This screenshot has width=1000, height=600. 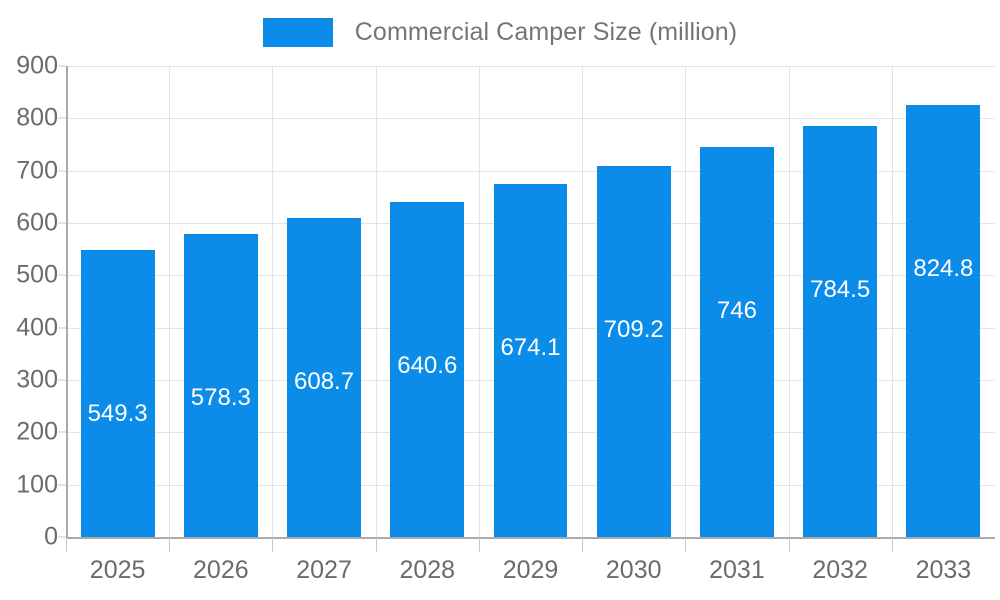 What do you see at coordinates (633, 351) in the screenshot?
I see `bar: 709.2` at bounding box center [633, 351].